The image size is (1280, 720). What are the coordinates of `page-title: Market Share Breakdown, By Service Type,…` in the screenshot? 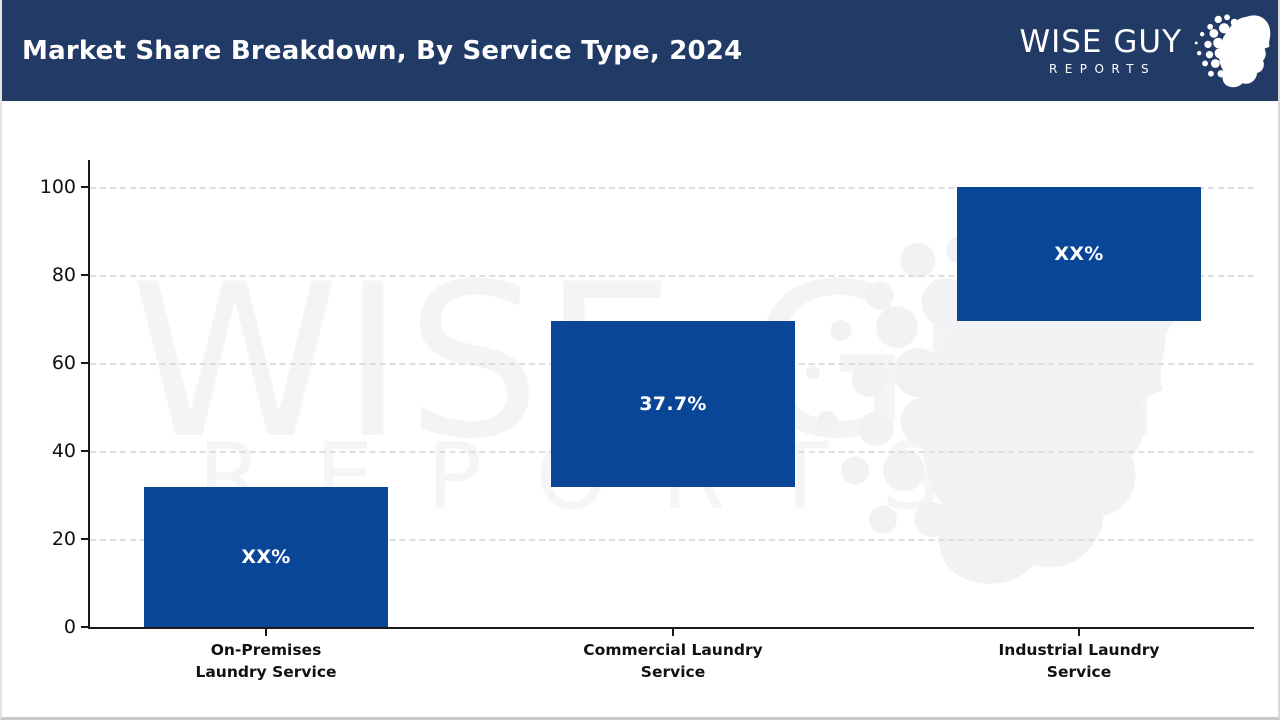 It's located at (382, 50).